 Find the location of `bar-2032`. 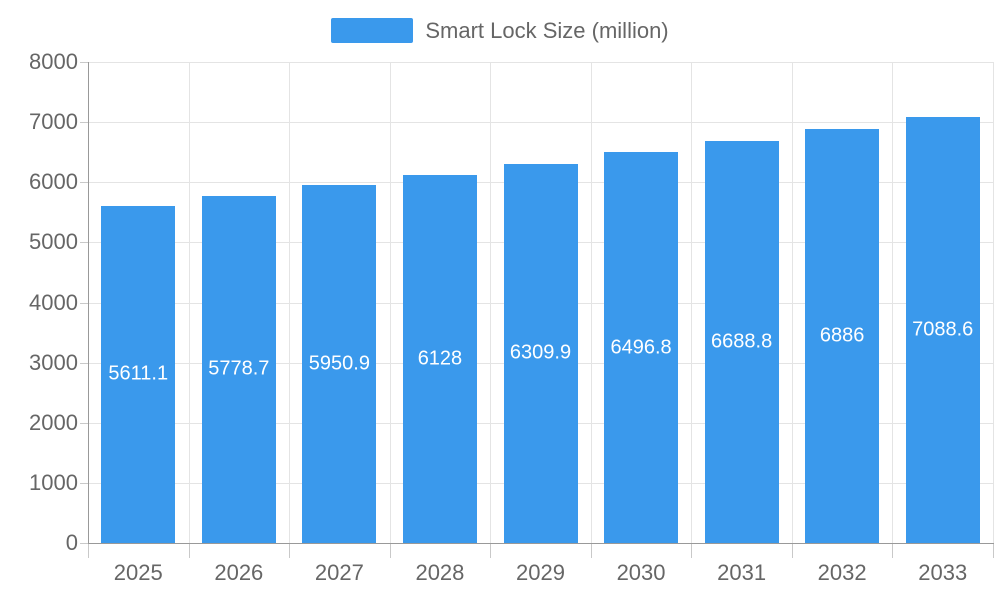

bar-2032 is located at coordinates (842, 335).